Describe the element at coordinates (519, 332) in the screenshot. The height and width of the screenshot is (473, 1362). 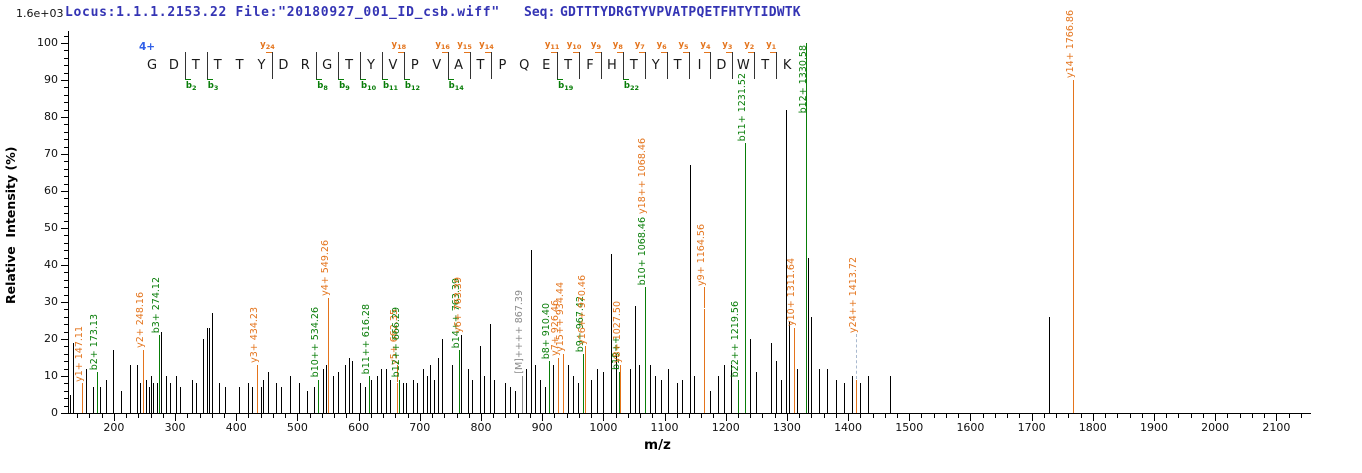
I see `peak-label: [M]++++ 867.39` at that location.